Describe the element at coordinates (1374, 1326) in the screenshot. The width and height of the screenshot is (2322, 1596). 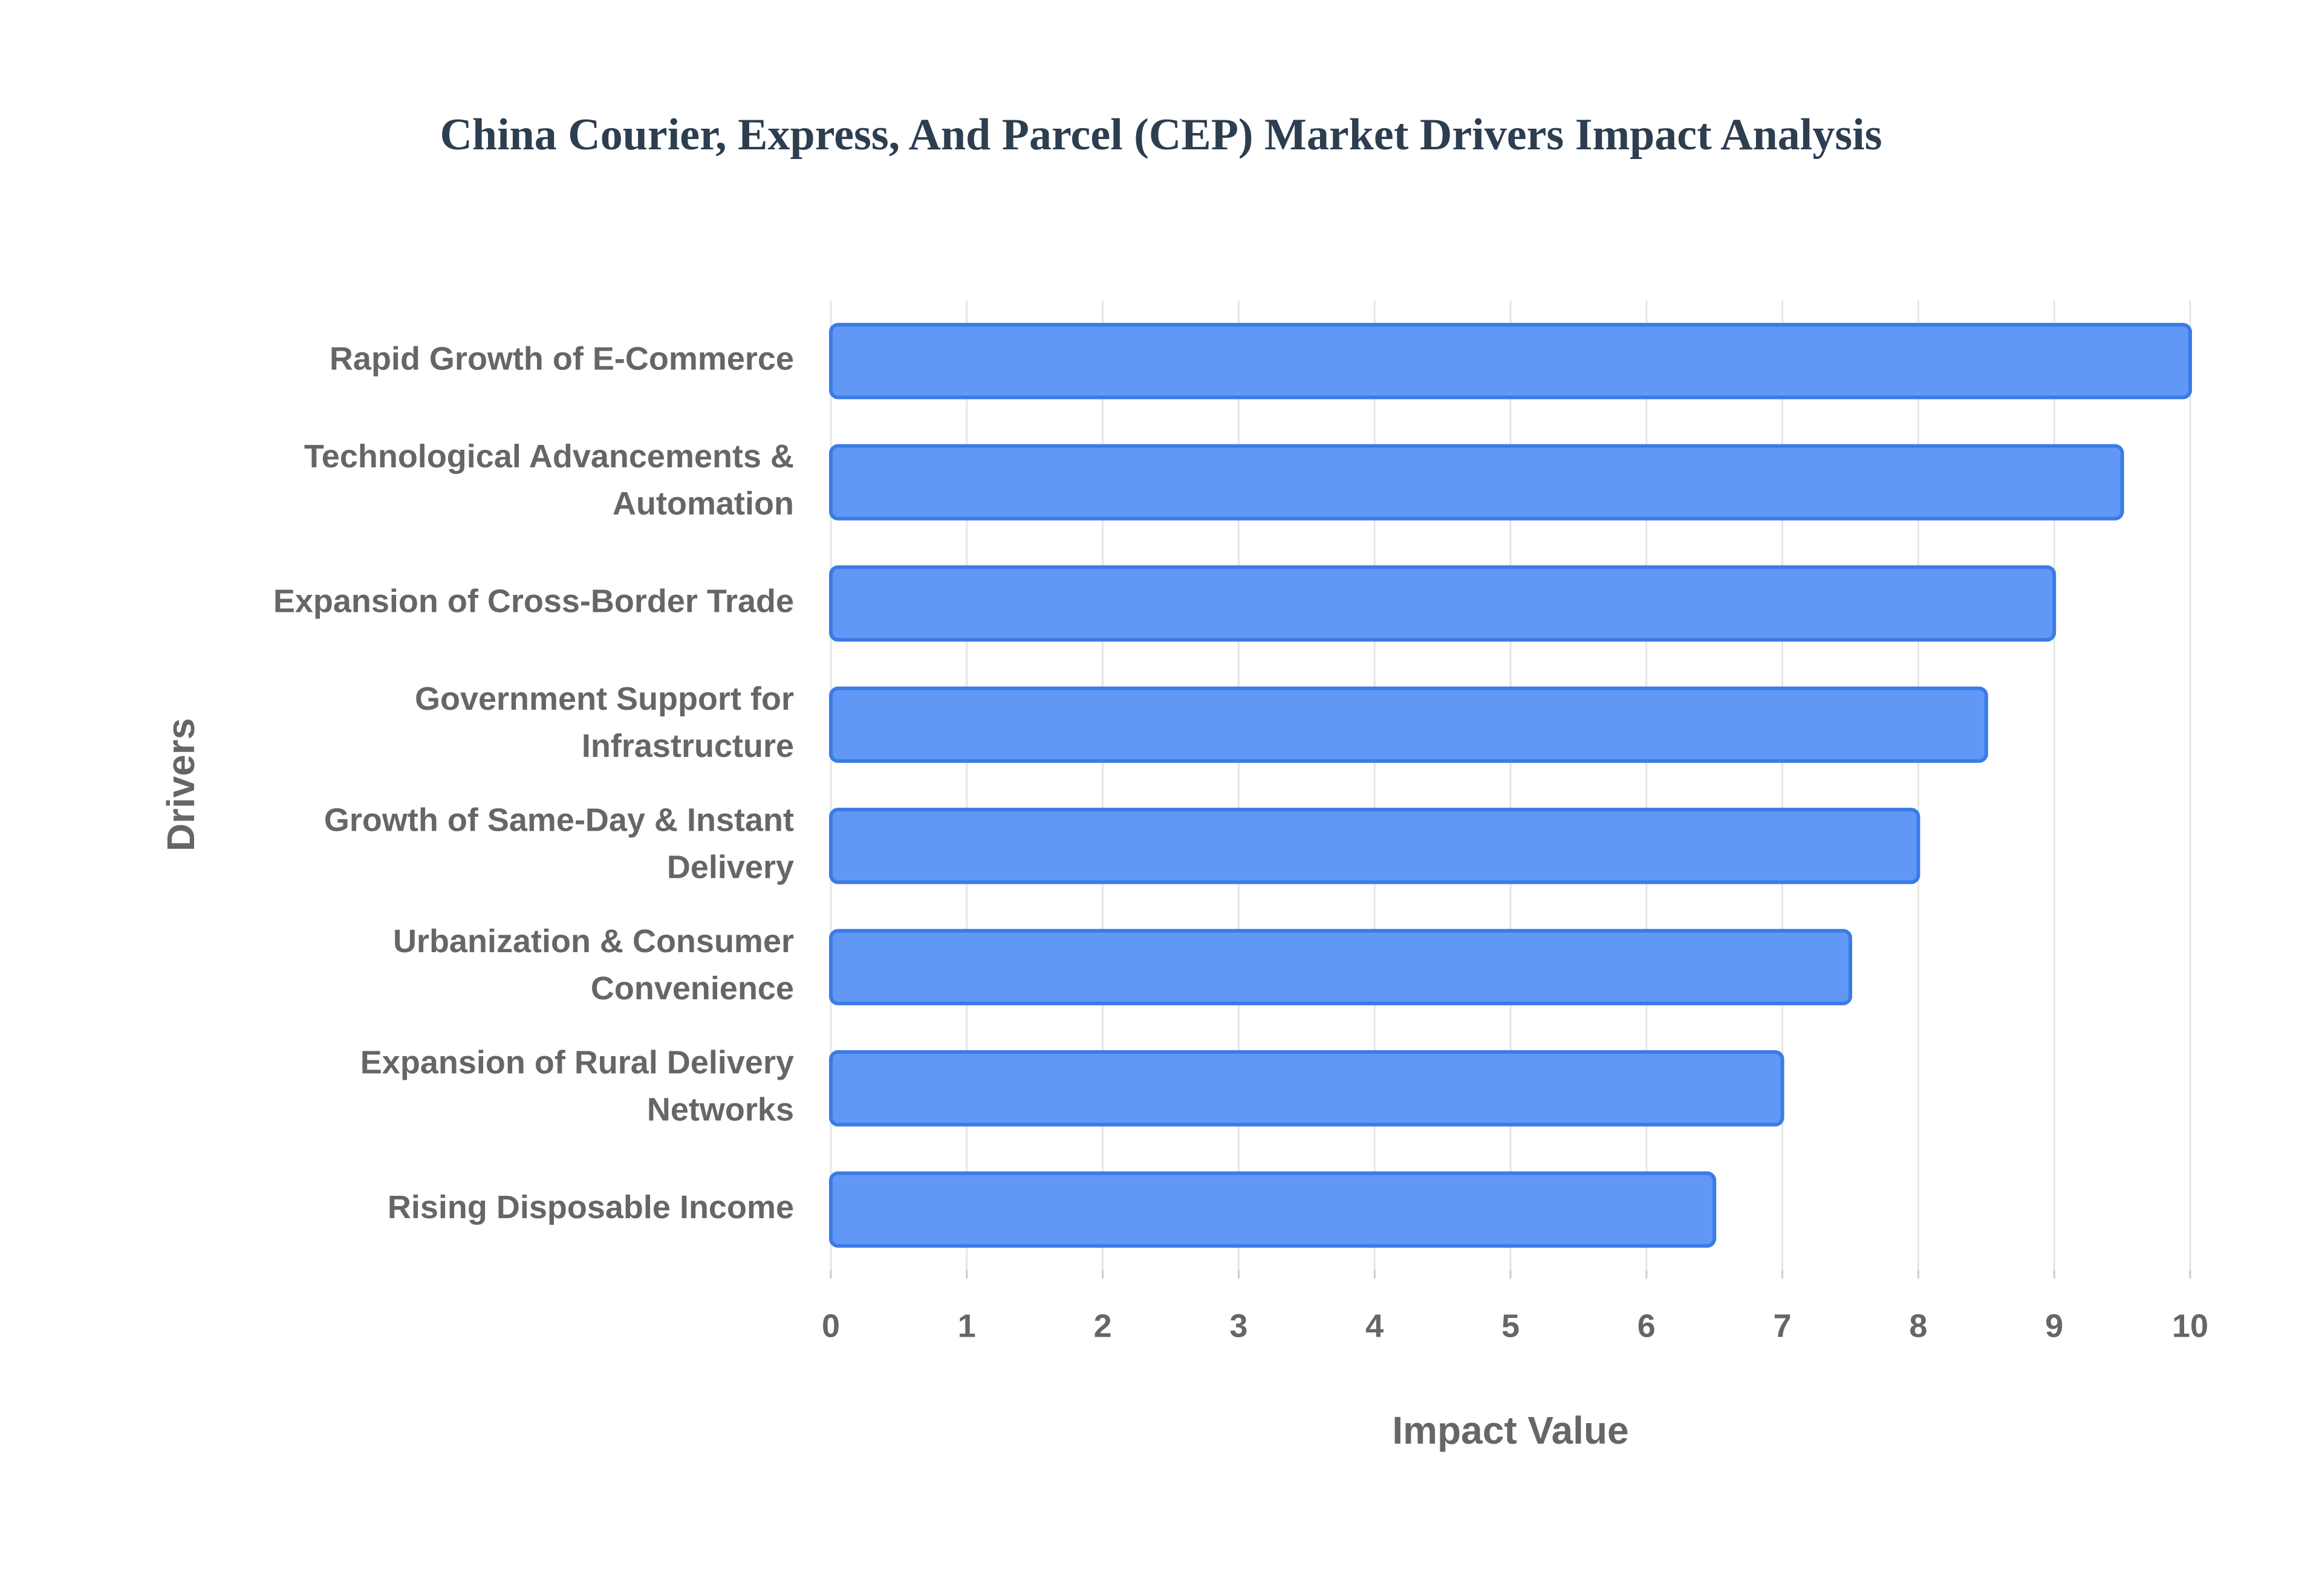
I see `x-tick-label: 4` at that location.